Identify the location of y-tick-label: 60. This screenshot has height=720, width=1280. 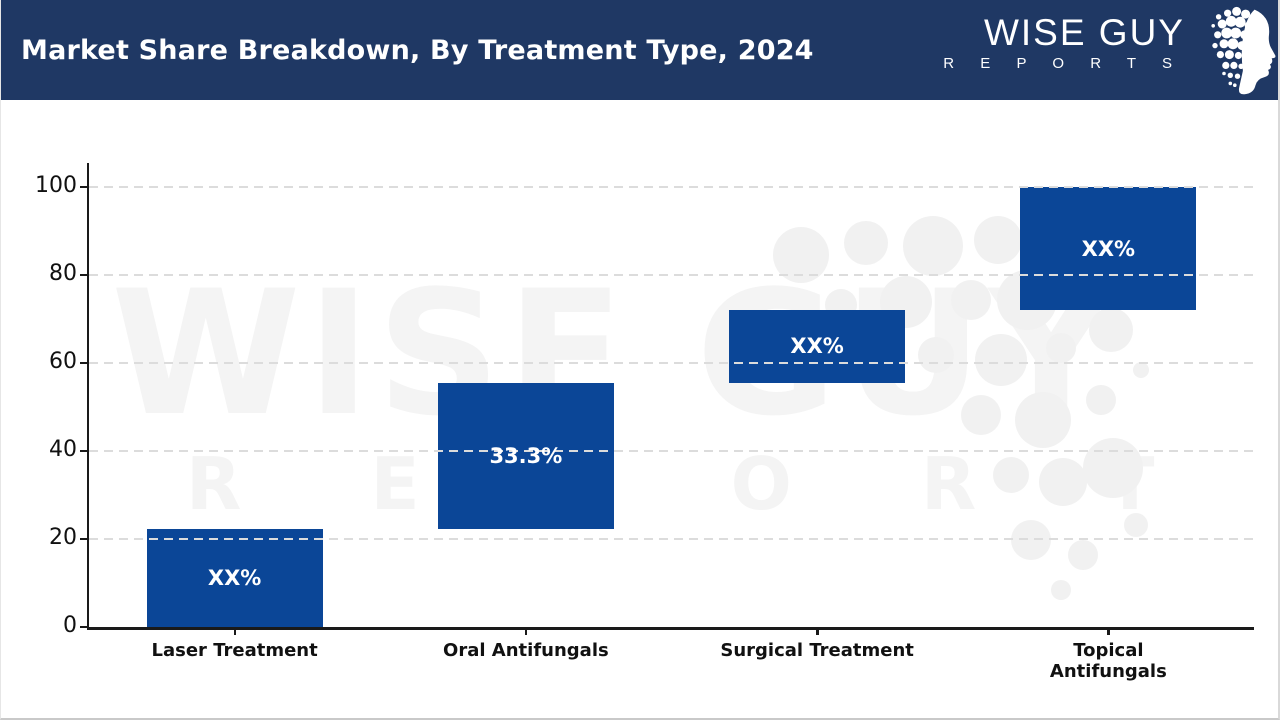
(63, 362).